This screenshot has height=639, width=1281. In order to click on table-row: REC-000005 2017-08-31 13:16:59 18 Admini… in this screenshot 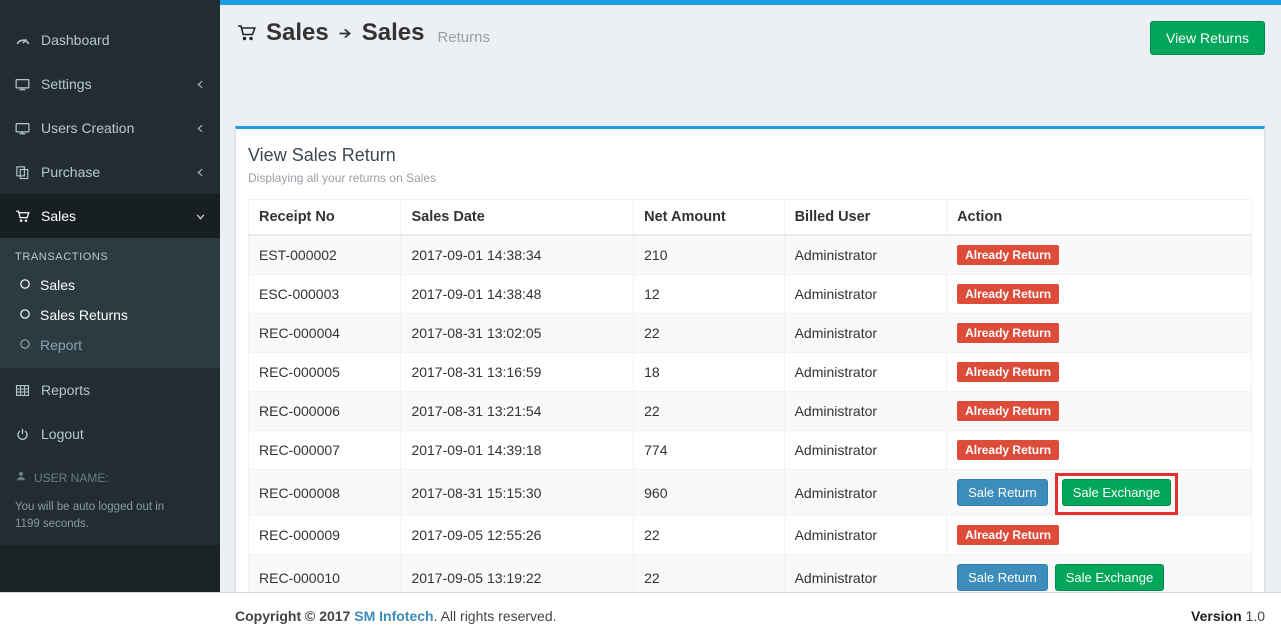, I will do `click(749, 372)`.